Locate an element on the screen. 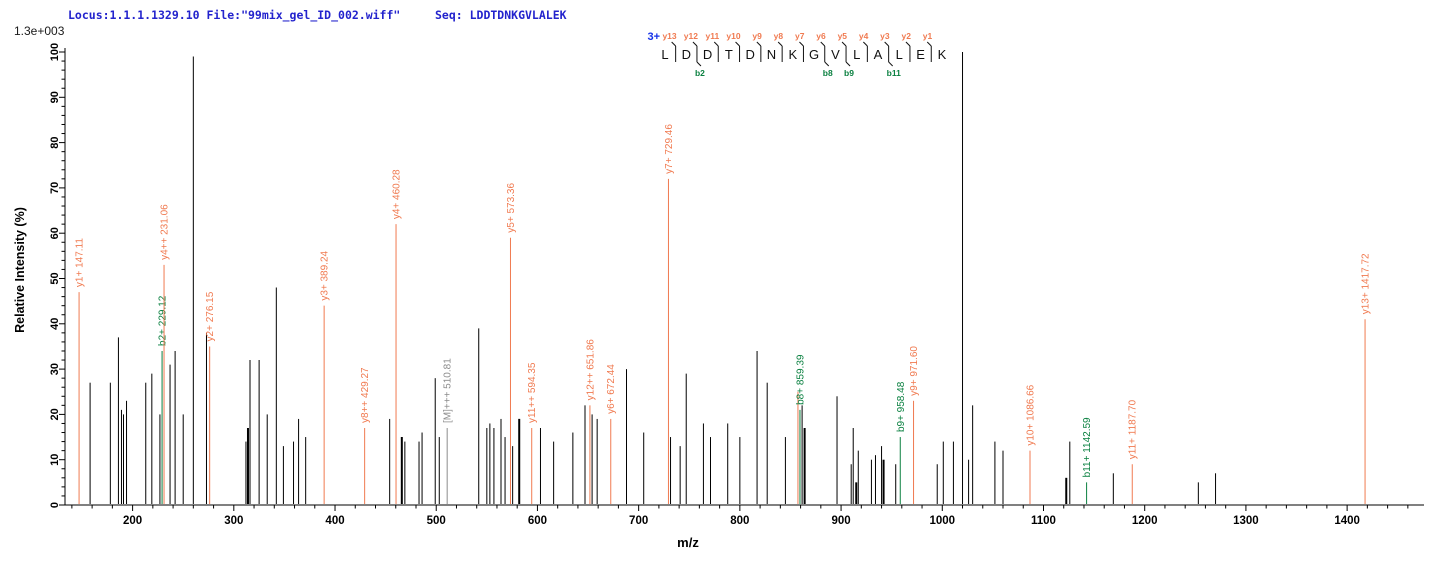  peak-label: y1+ 147.11 is located at coordinates (80, 262).